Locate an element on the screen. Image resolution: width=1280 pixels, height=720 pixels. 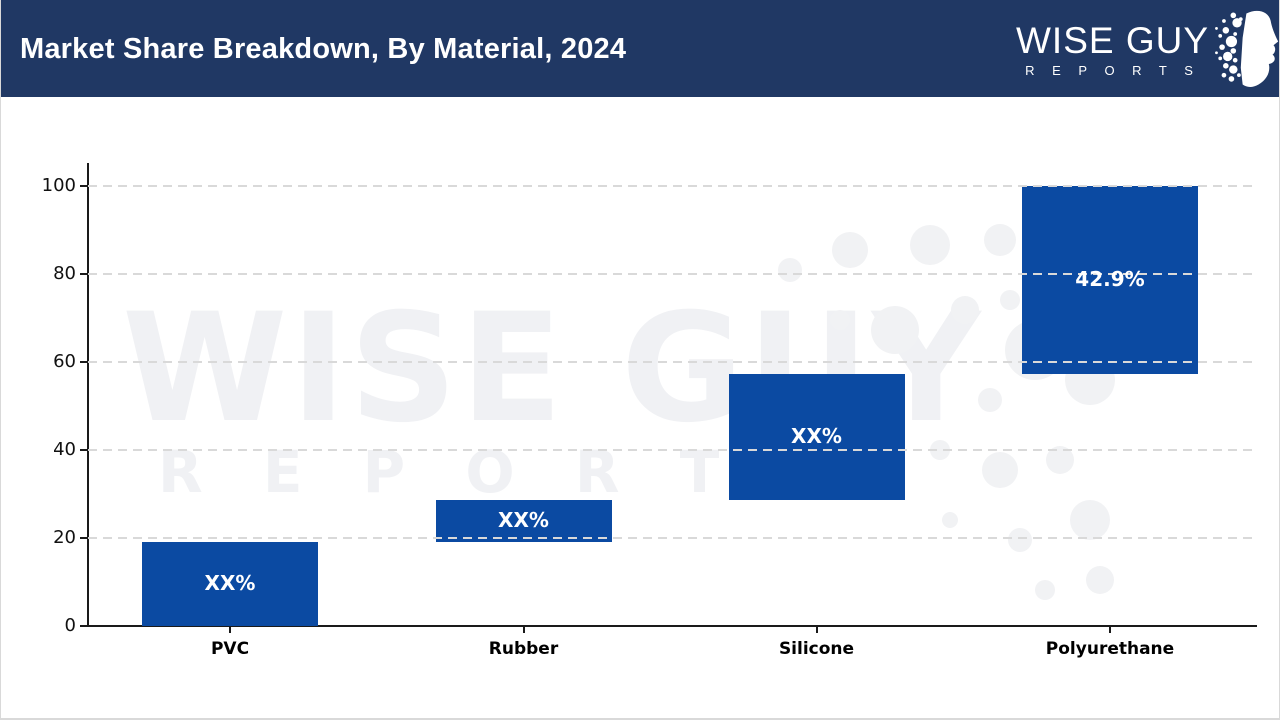
y-tick-label: 20 is located at coordinates (64, 537).